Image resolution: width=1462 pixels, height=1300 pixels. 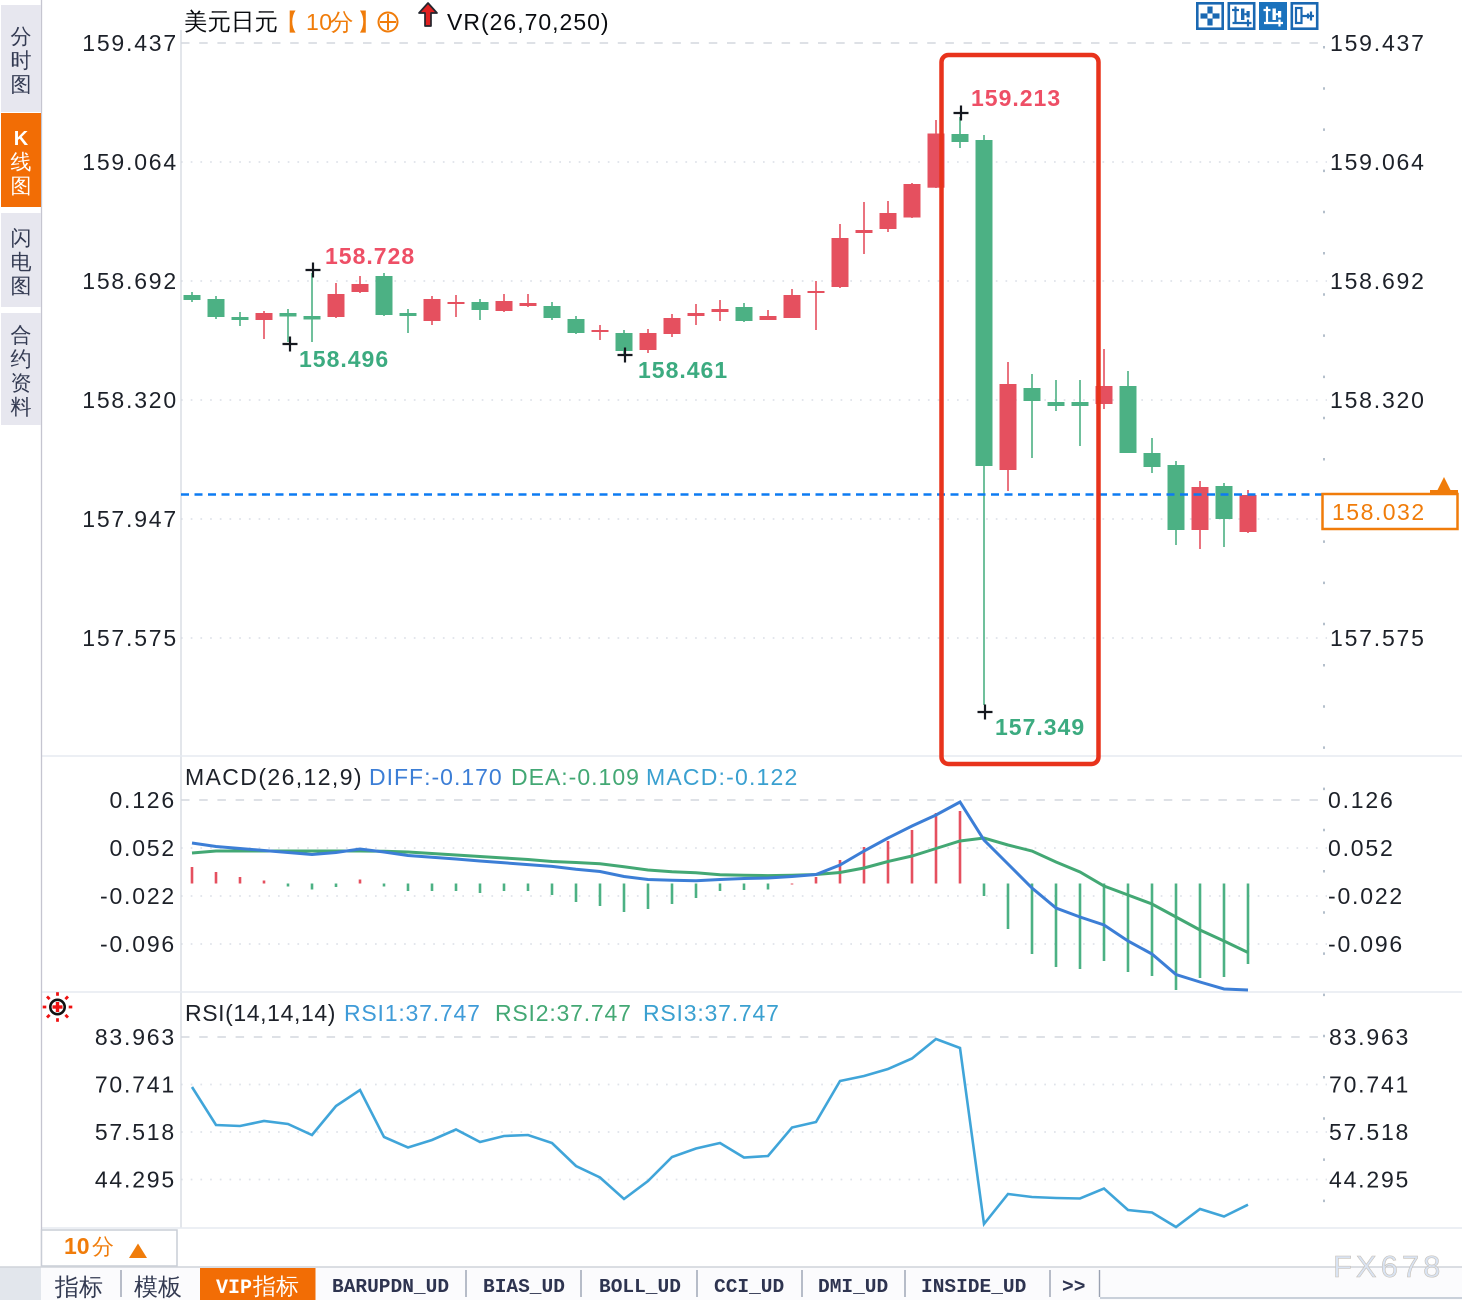 I want to click on svg-text: RSI(14,14,14), so click(x=260, y=1013).